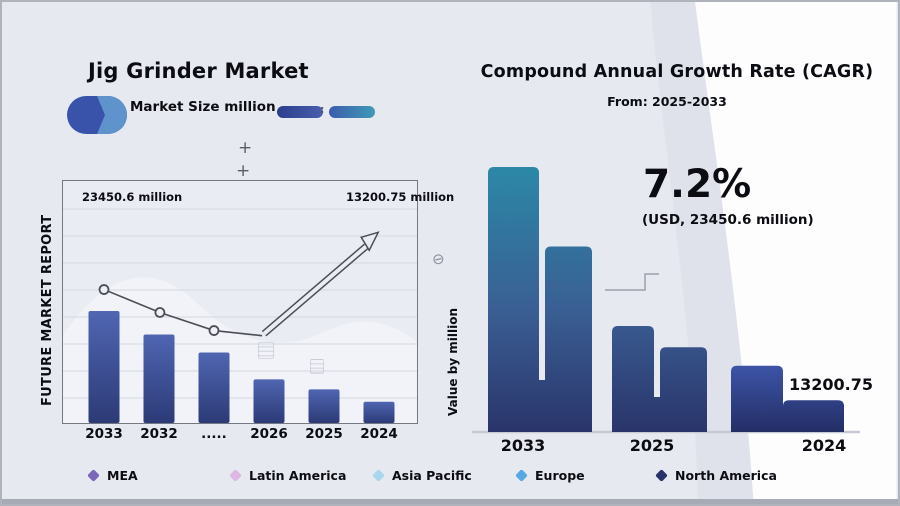  What do you see at coordinates (198, 71) in the screenshot?
I see `page-title: Jig Grinder Market` at bounding box center [198, 71].